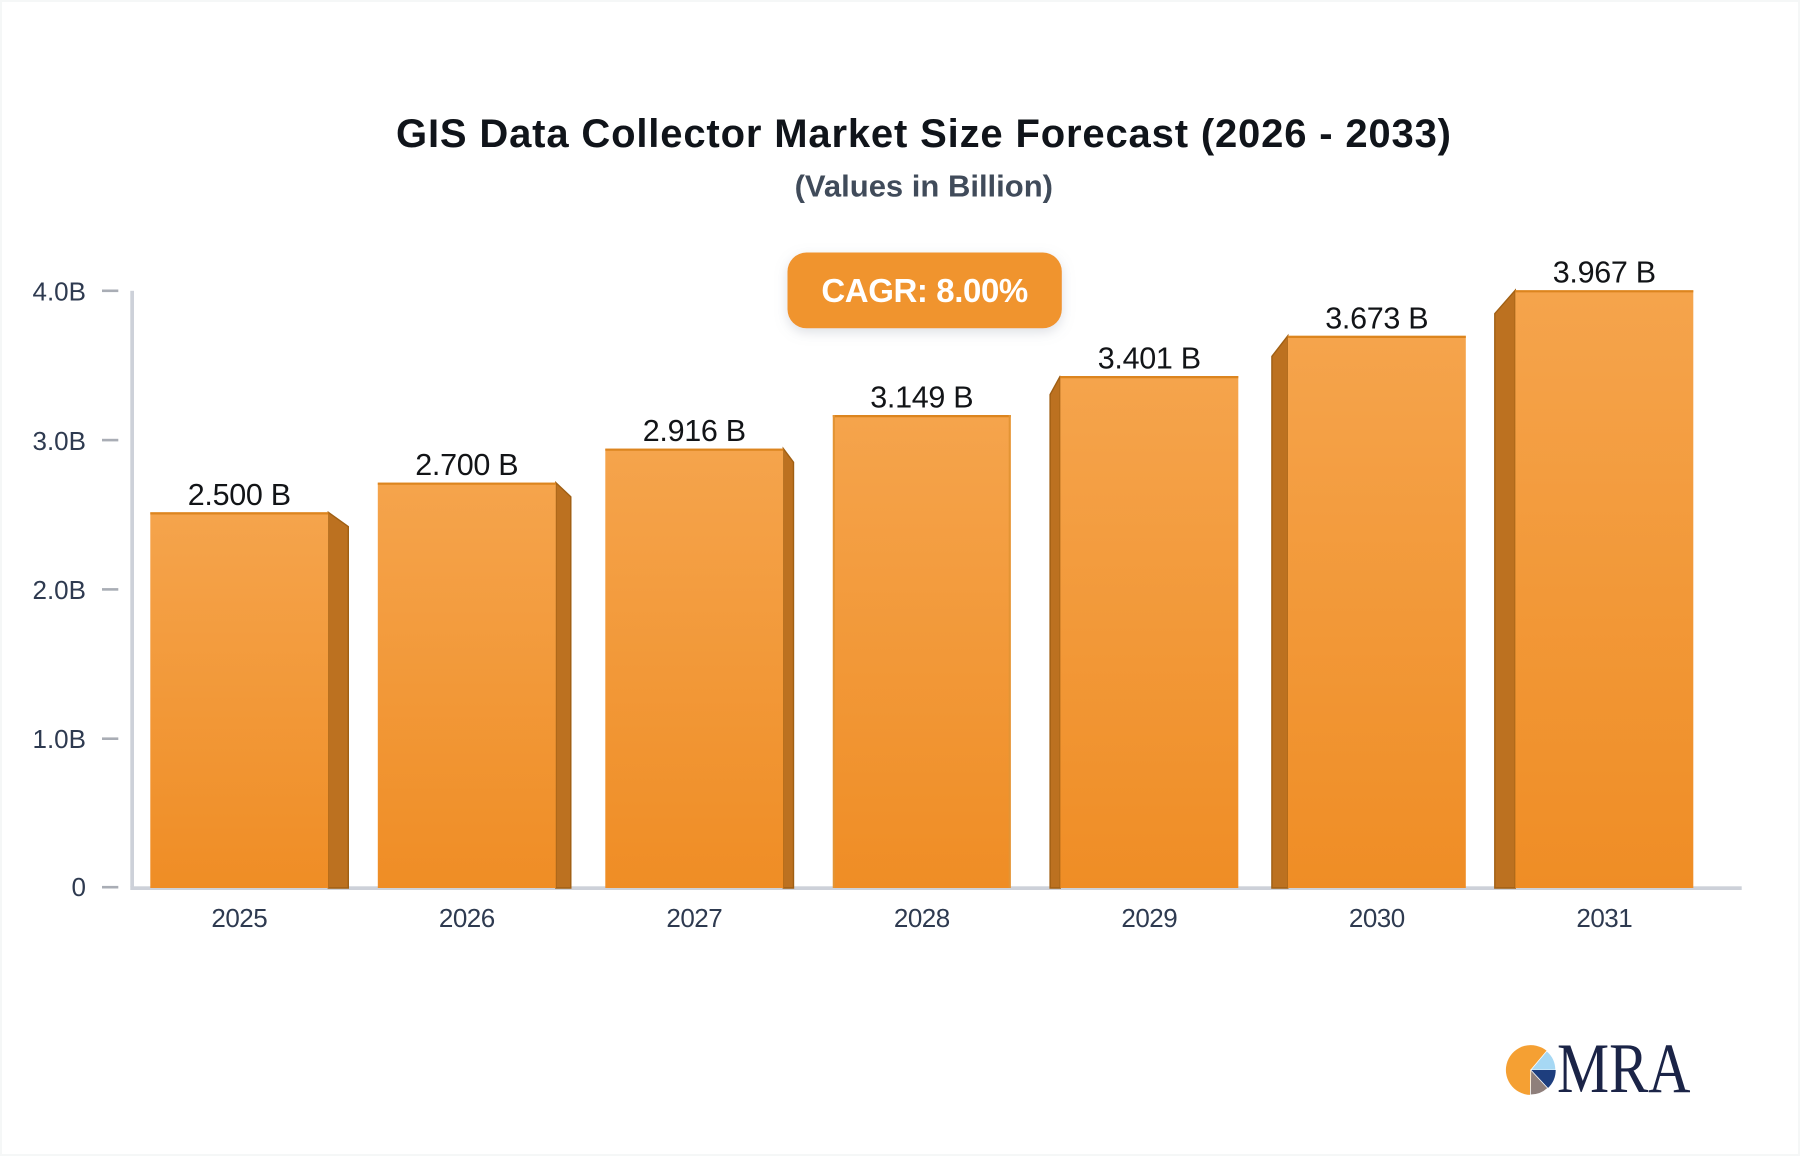 The image size is (1800, 1156). What do you see at coordinates (1624, 1069) in the screenshot?
I see `svg-text: MRA` at bounding box center [1624, 1069].